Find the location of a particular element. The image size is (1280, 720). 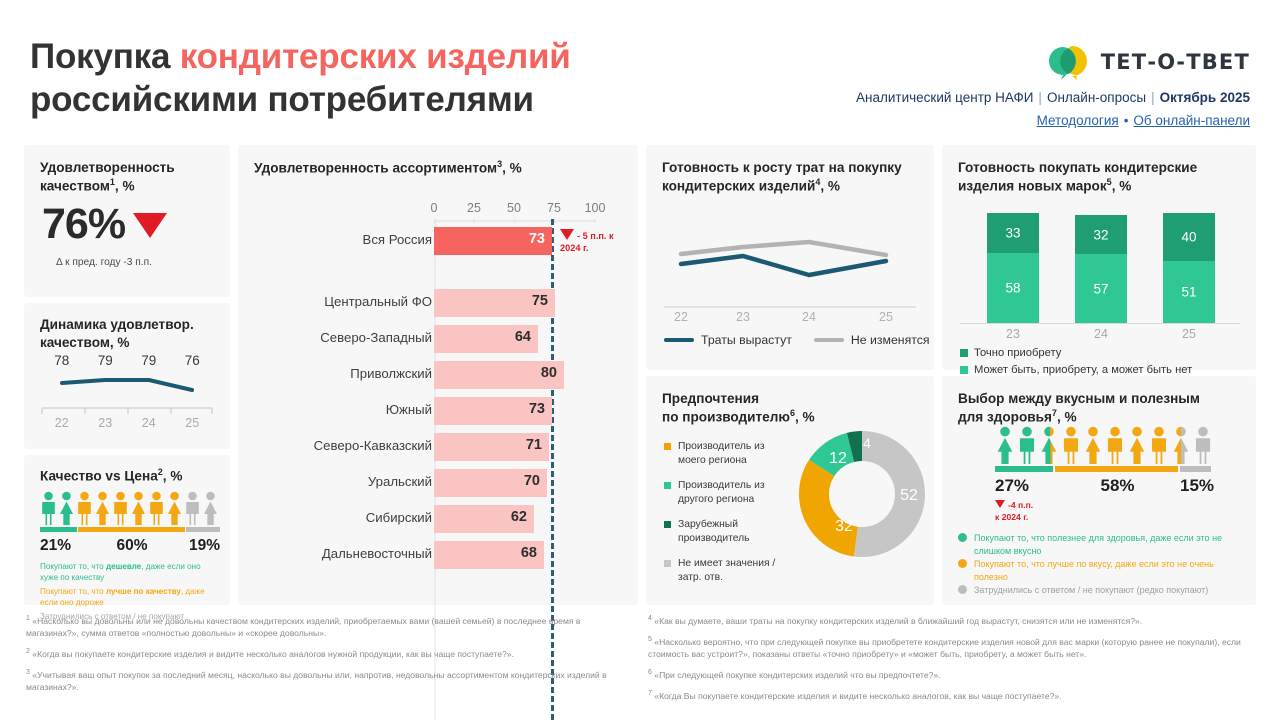

legend-post: , даже если оно дороже is located at coordinates (122, 597).